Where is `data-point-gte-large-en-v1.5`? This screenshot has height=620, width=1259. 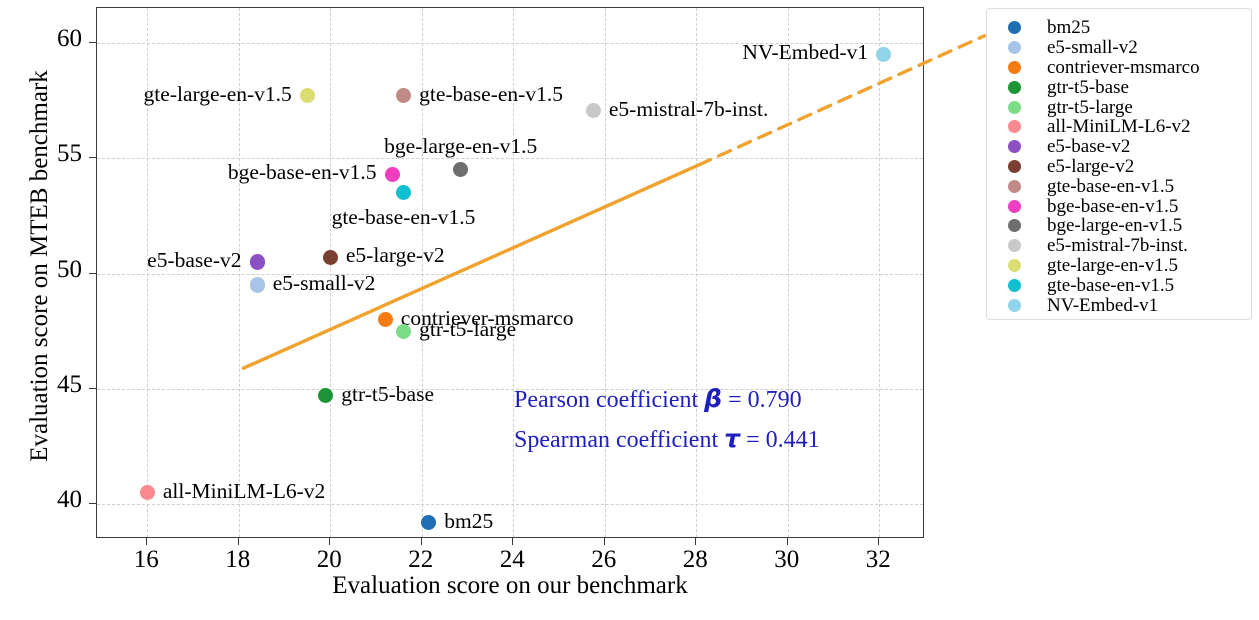 data-point-gte-large-en-v1.5 is located at coordinates (307, 96).